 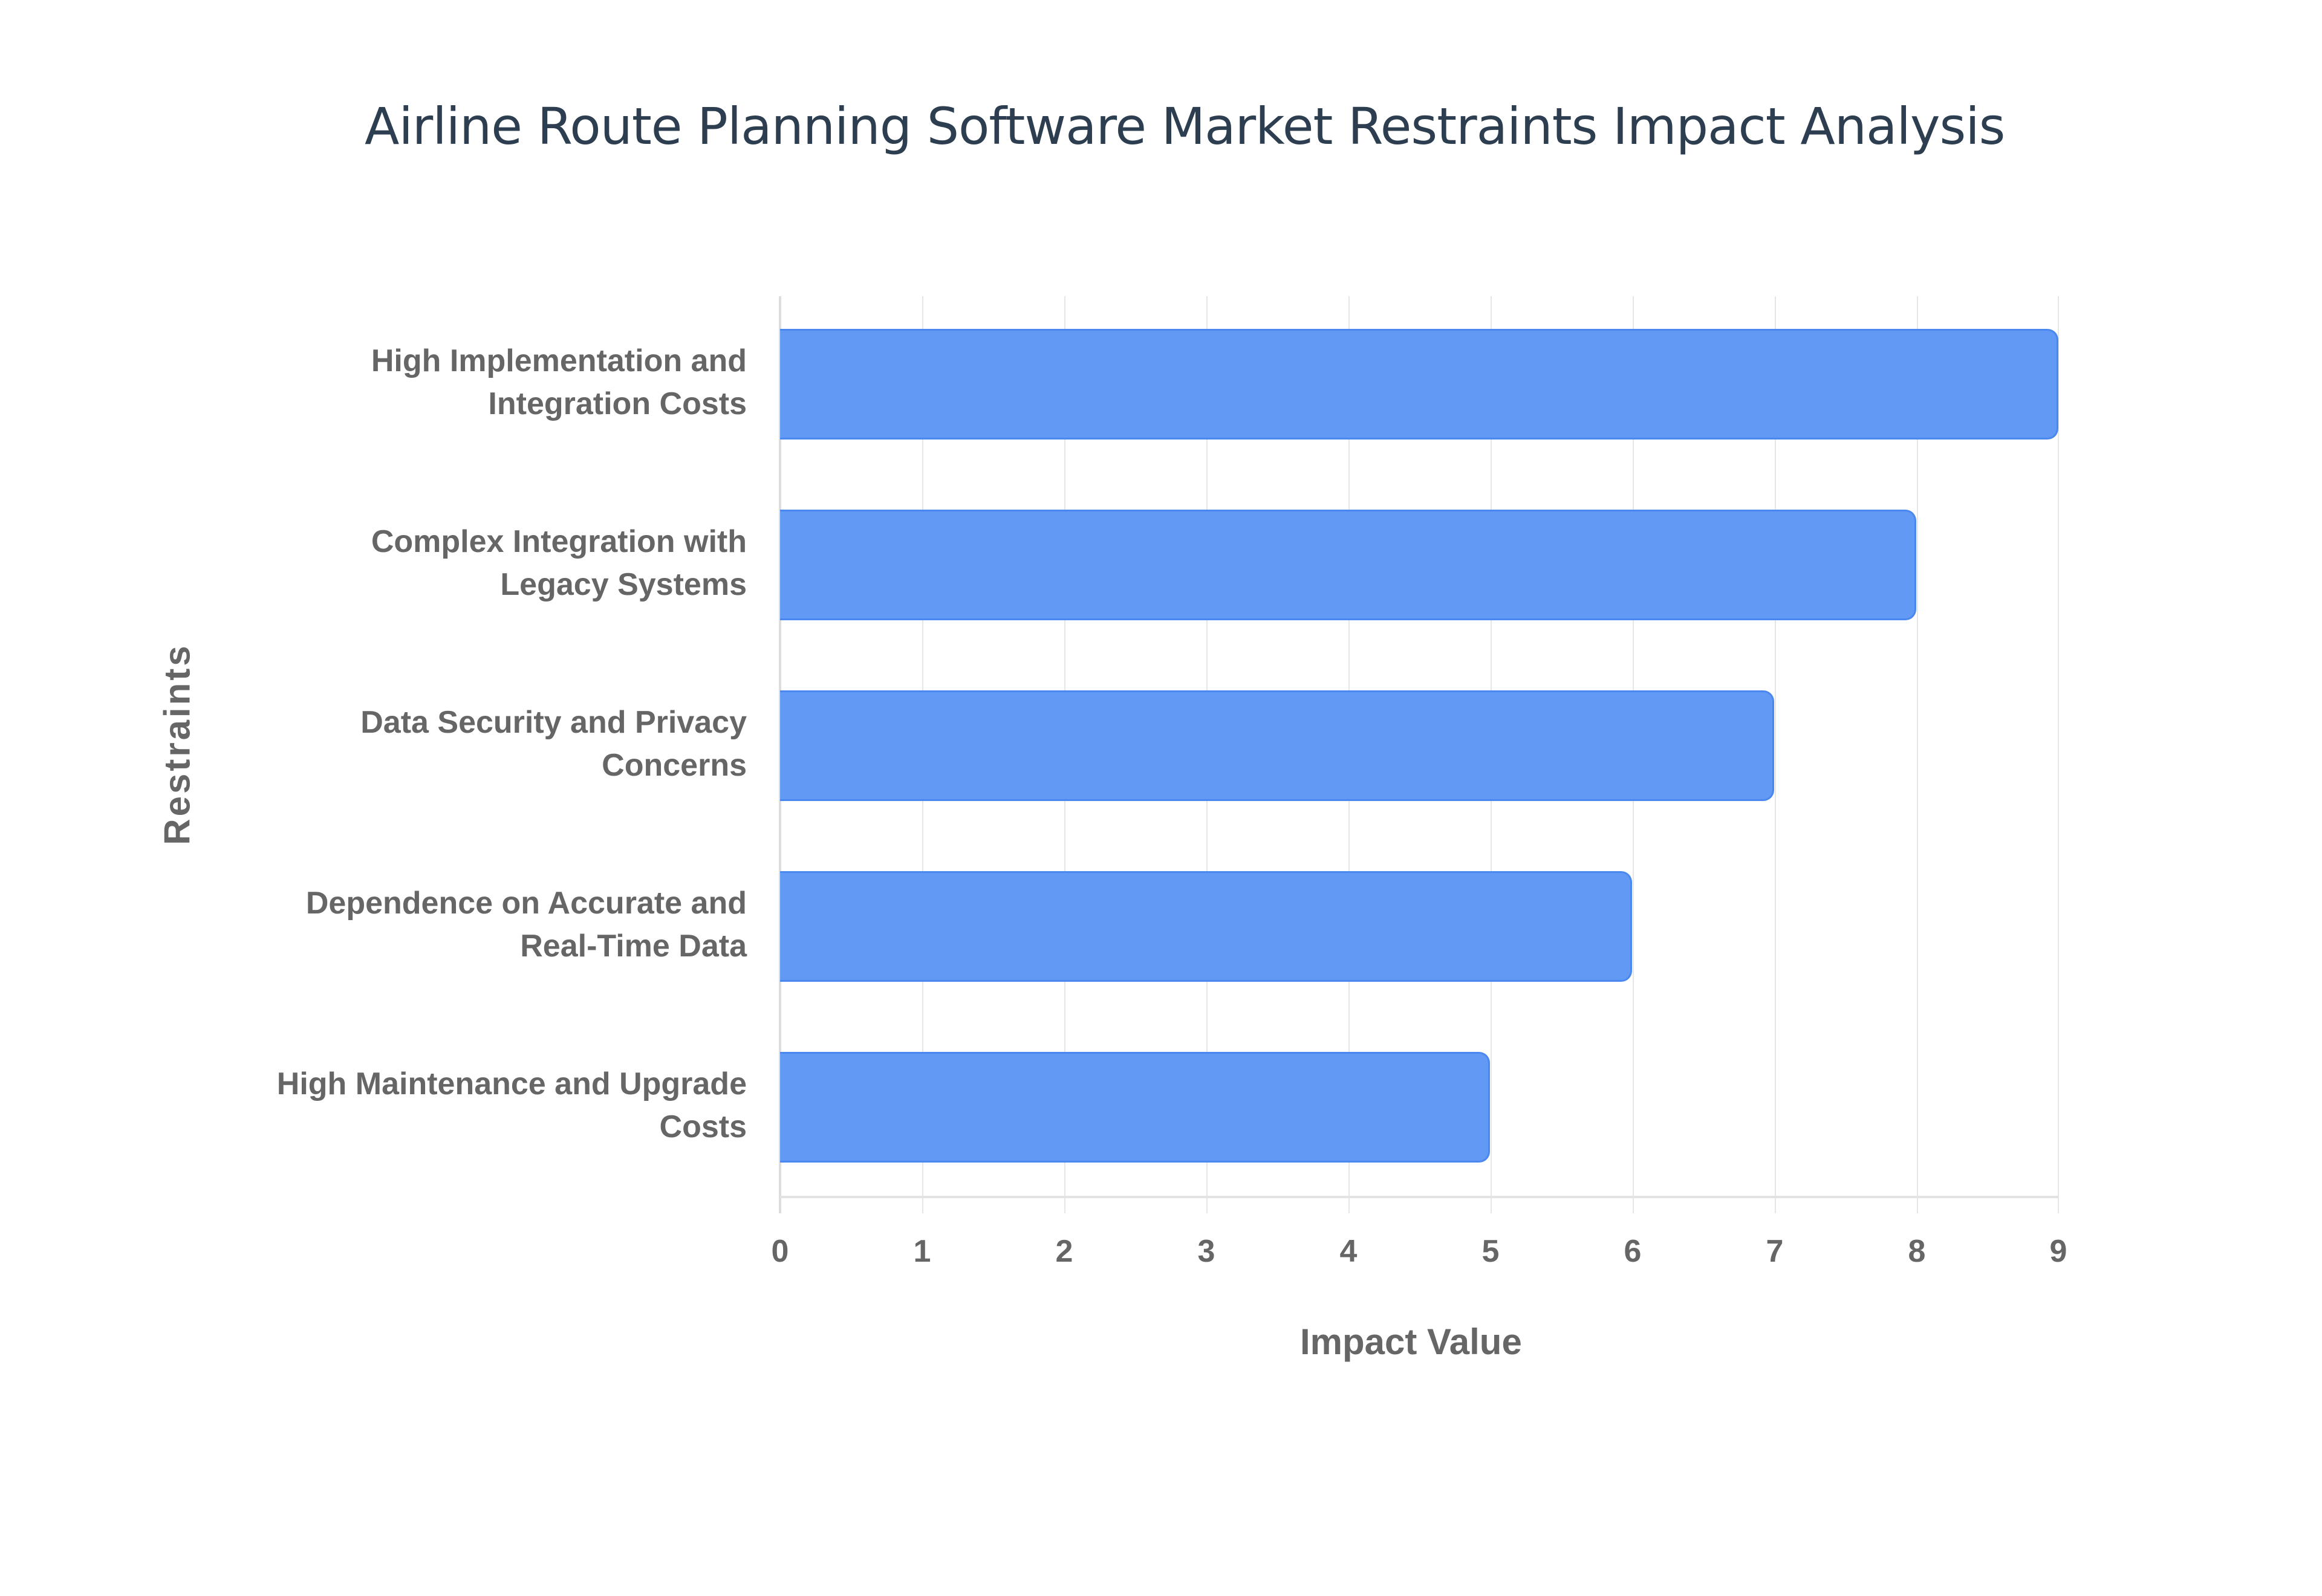 I want to click on x-tick-label: 6, so click(x=1633, y=1251).